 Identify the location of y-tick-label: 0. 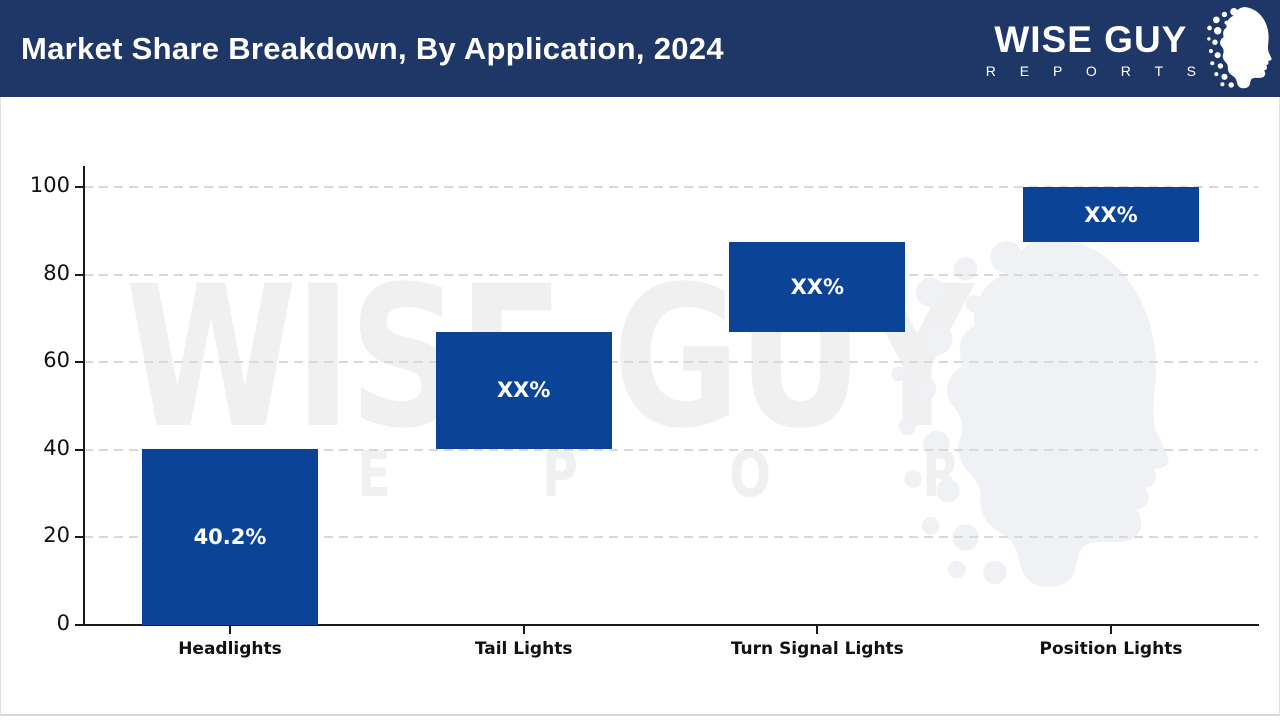
(63, 623).